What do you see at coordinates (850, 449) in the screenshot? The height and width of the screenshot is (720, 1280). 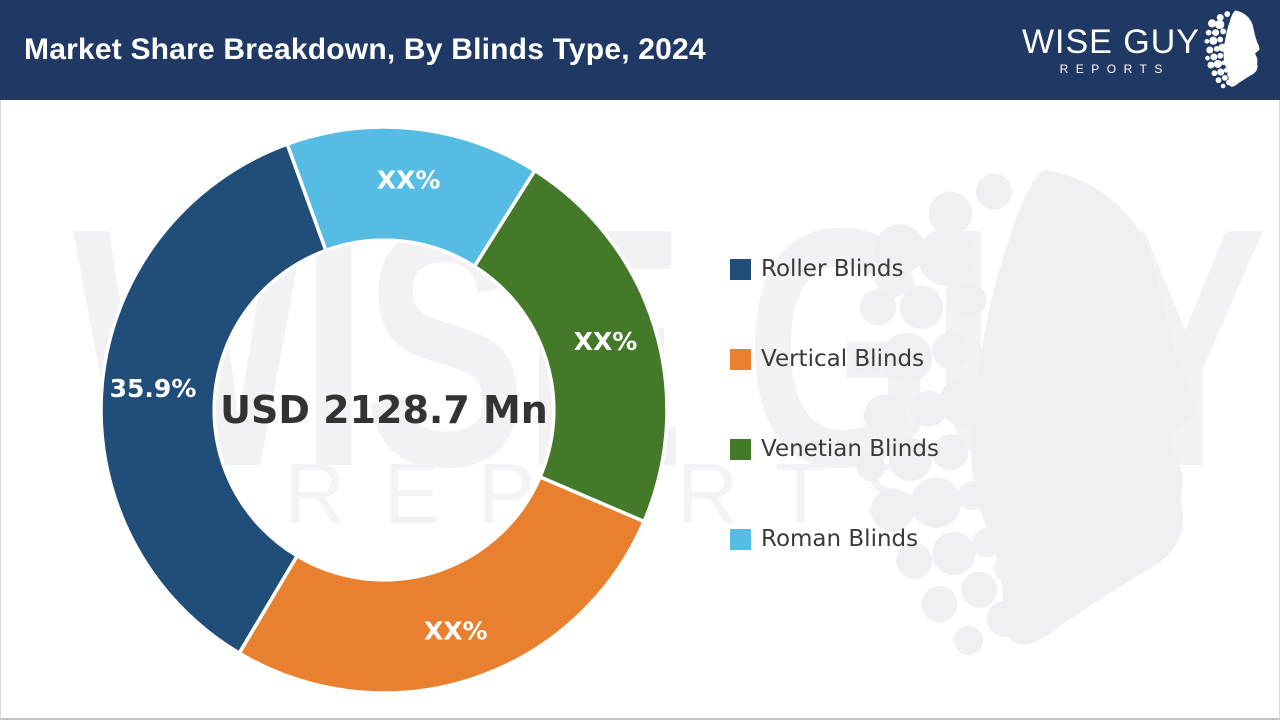 I see `legend-label-venetian-blinds: Venetian Blinds` at bounding box center [850, 449].